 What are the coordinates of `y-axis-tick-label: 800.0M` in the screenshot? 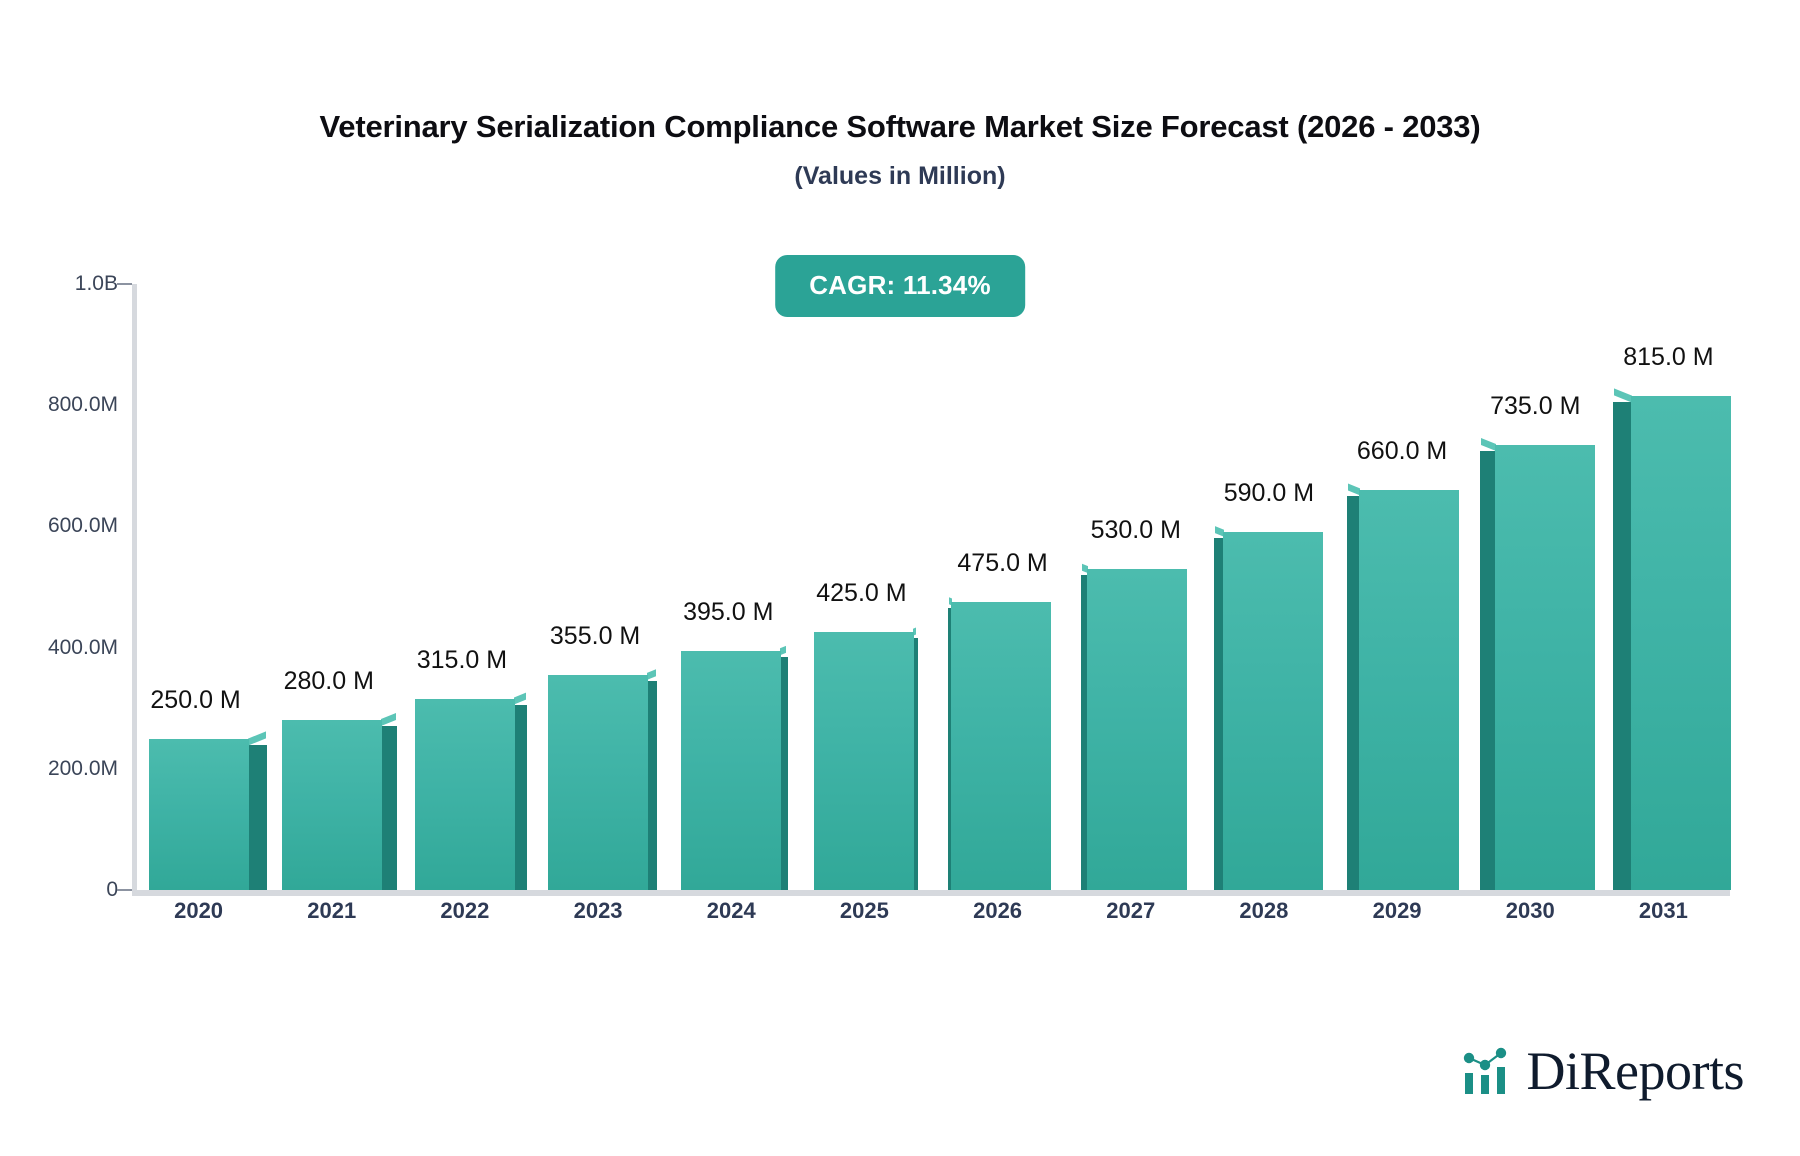 It's located at (82, 405).